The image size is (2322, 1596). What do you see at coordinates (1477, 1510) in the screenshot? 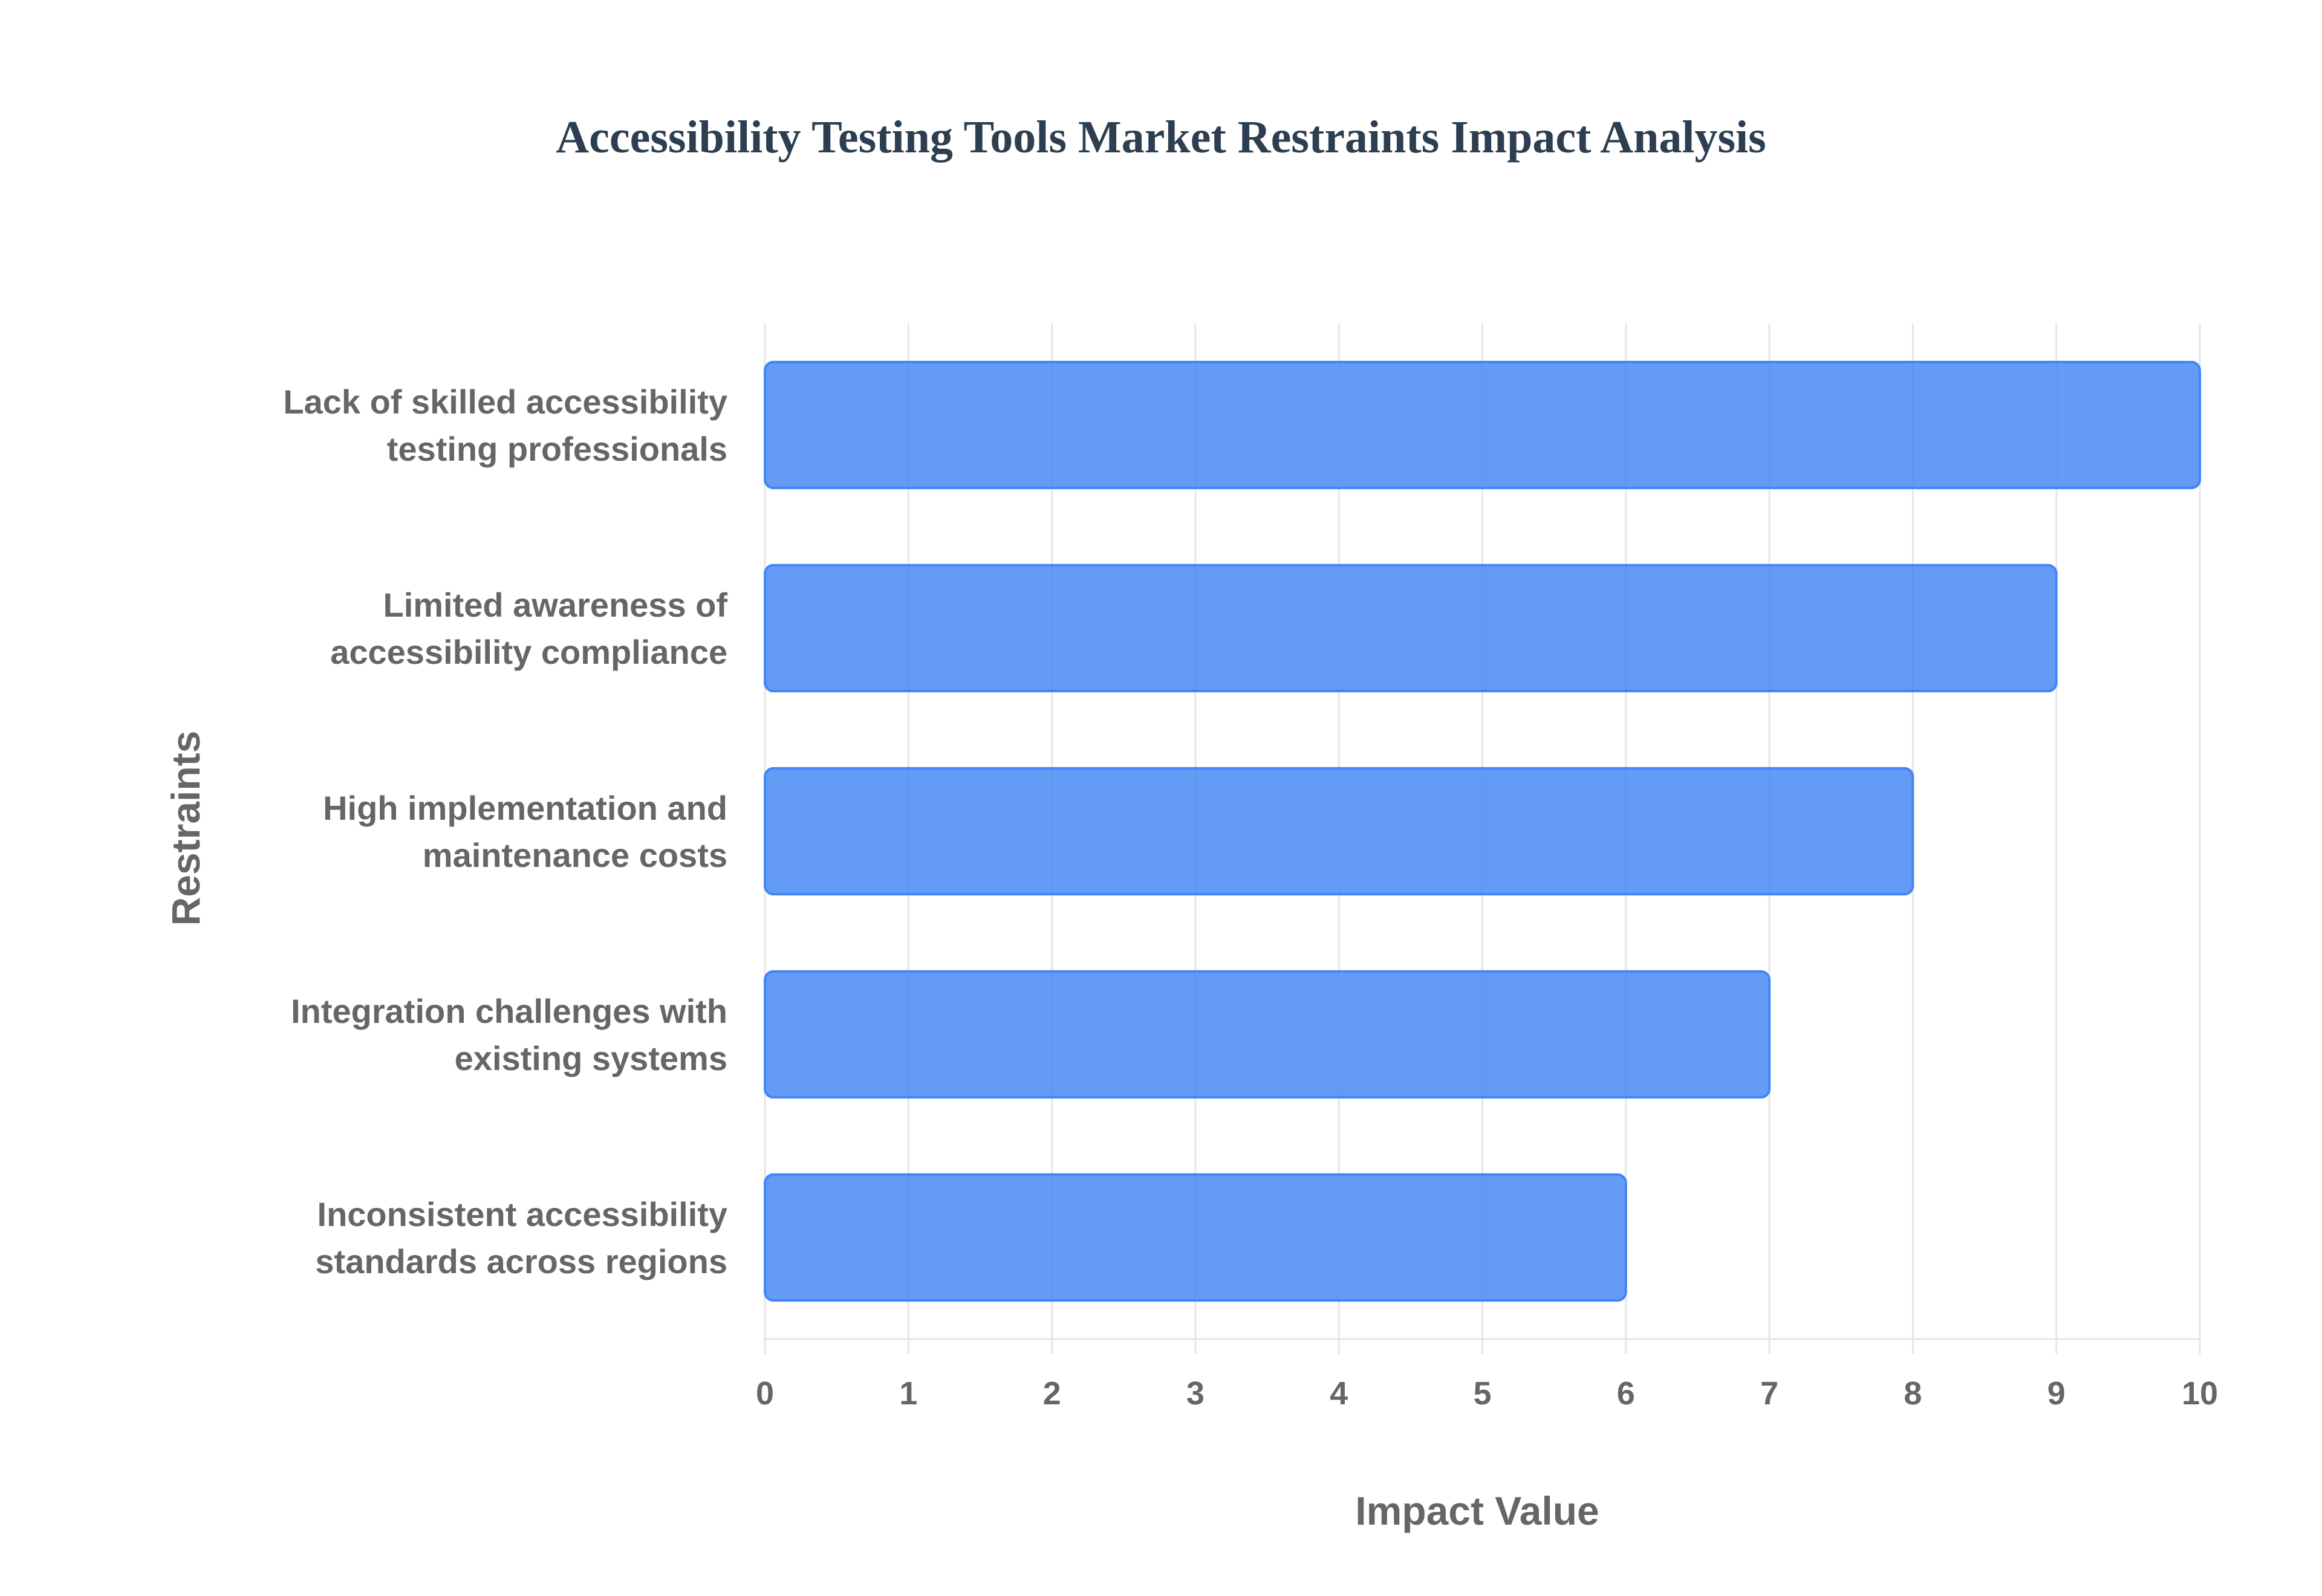
I see `x-axis-title: Impact Value` at bounding box center [1477, 1510].